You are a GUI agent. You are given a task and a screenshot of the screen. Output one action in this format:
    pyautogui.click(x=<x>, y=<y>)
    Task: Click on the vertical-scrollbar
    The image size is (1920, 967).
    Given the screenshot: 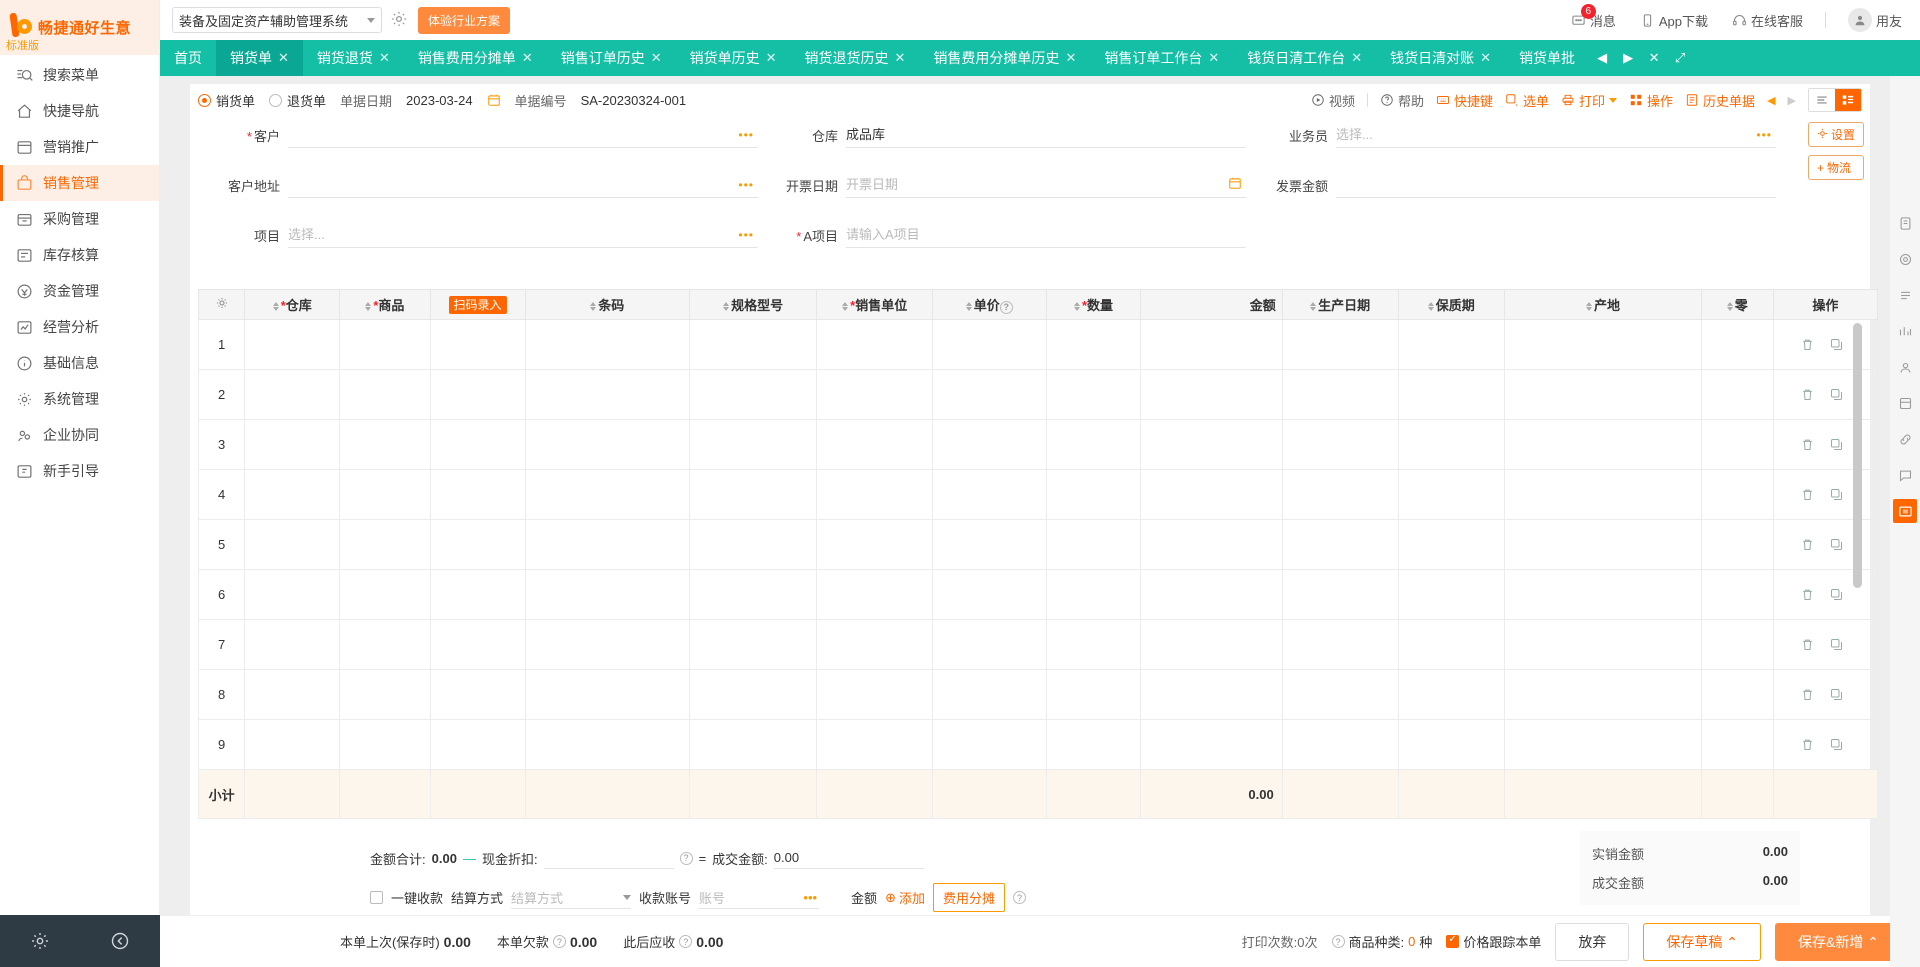 What is the action you would take?
    pyautogui.click(x=1857, y=613)
    